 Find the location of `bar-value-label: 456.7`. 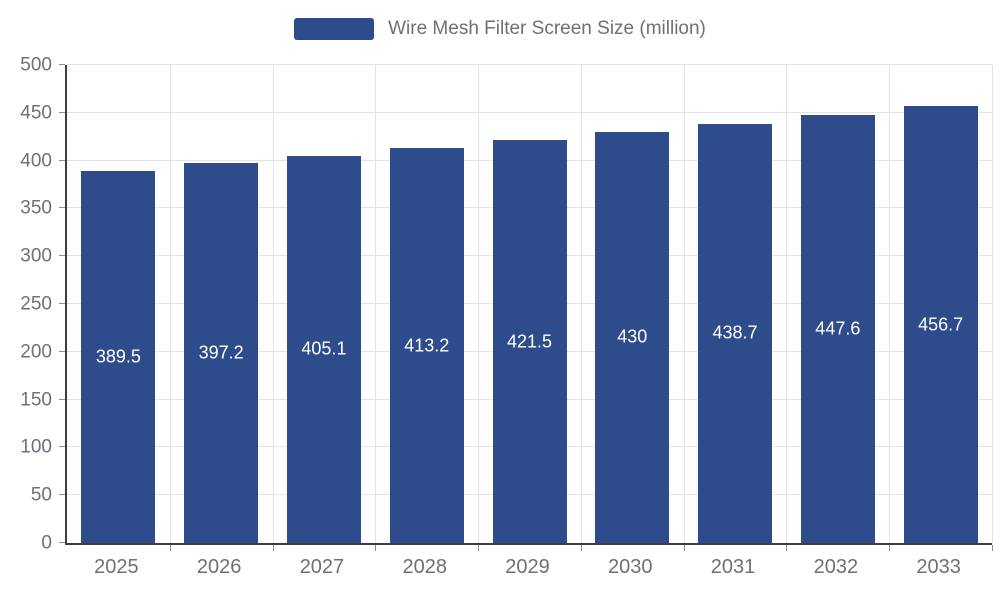

bar-value-label: 456.7 is located at coordinates (941, 324).